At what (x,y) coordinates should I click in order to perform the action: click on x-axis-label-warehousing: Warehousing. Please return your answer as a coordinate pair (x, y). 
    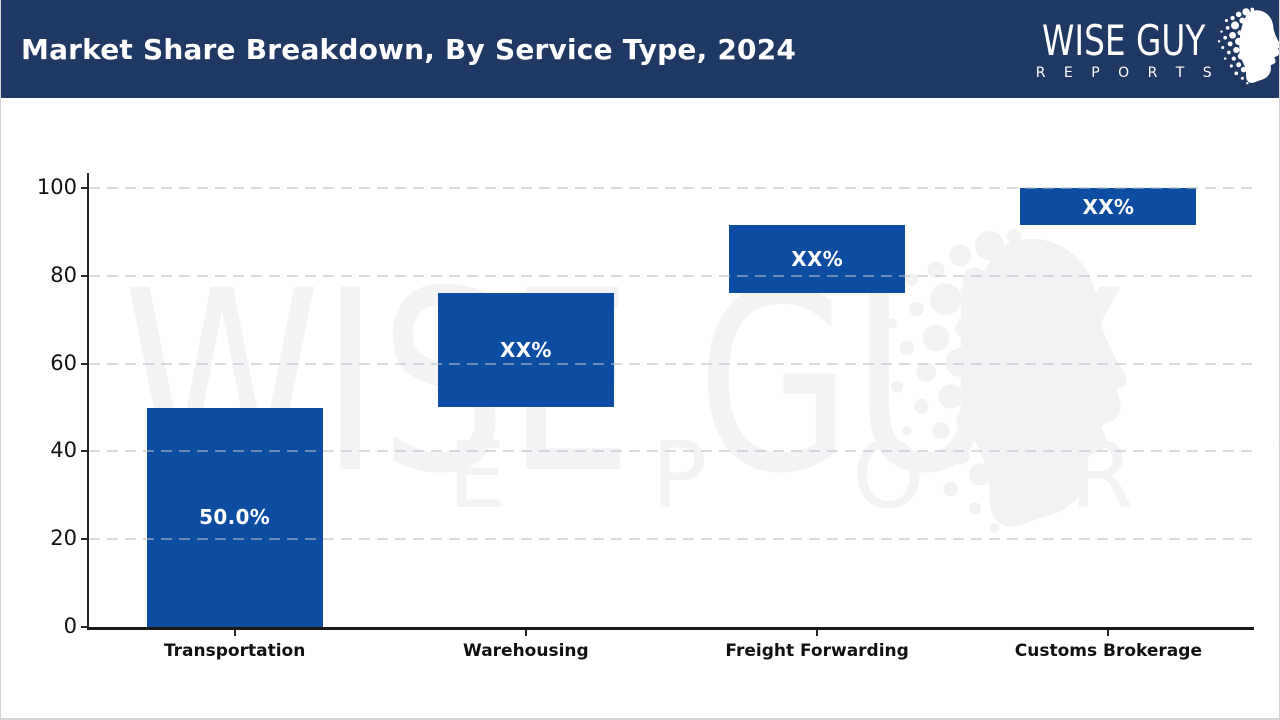
    Looking at the image, I should click on (526, 651).